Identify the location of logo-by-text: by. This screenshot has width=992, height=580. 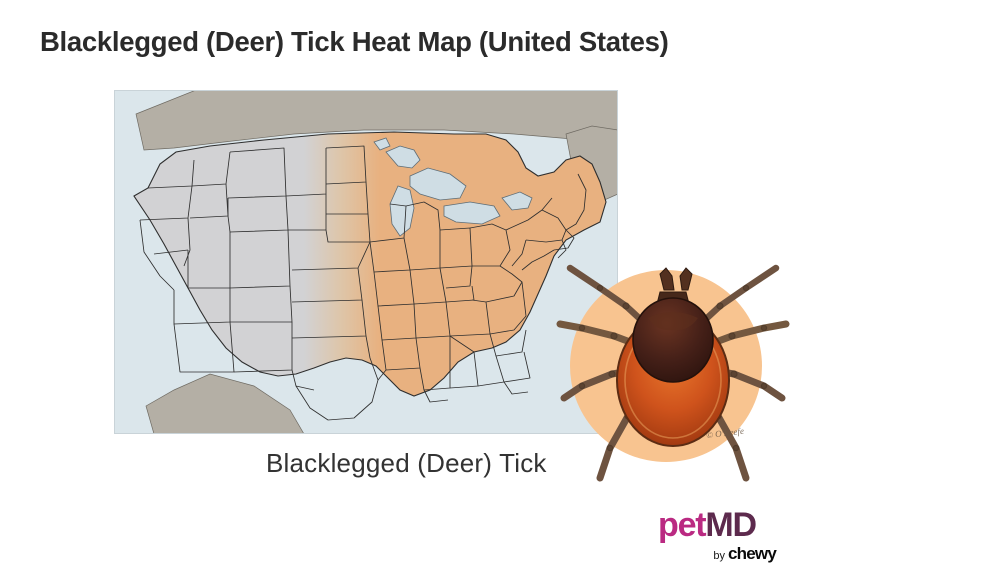
(719, 556).